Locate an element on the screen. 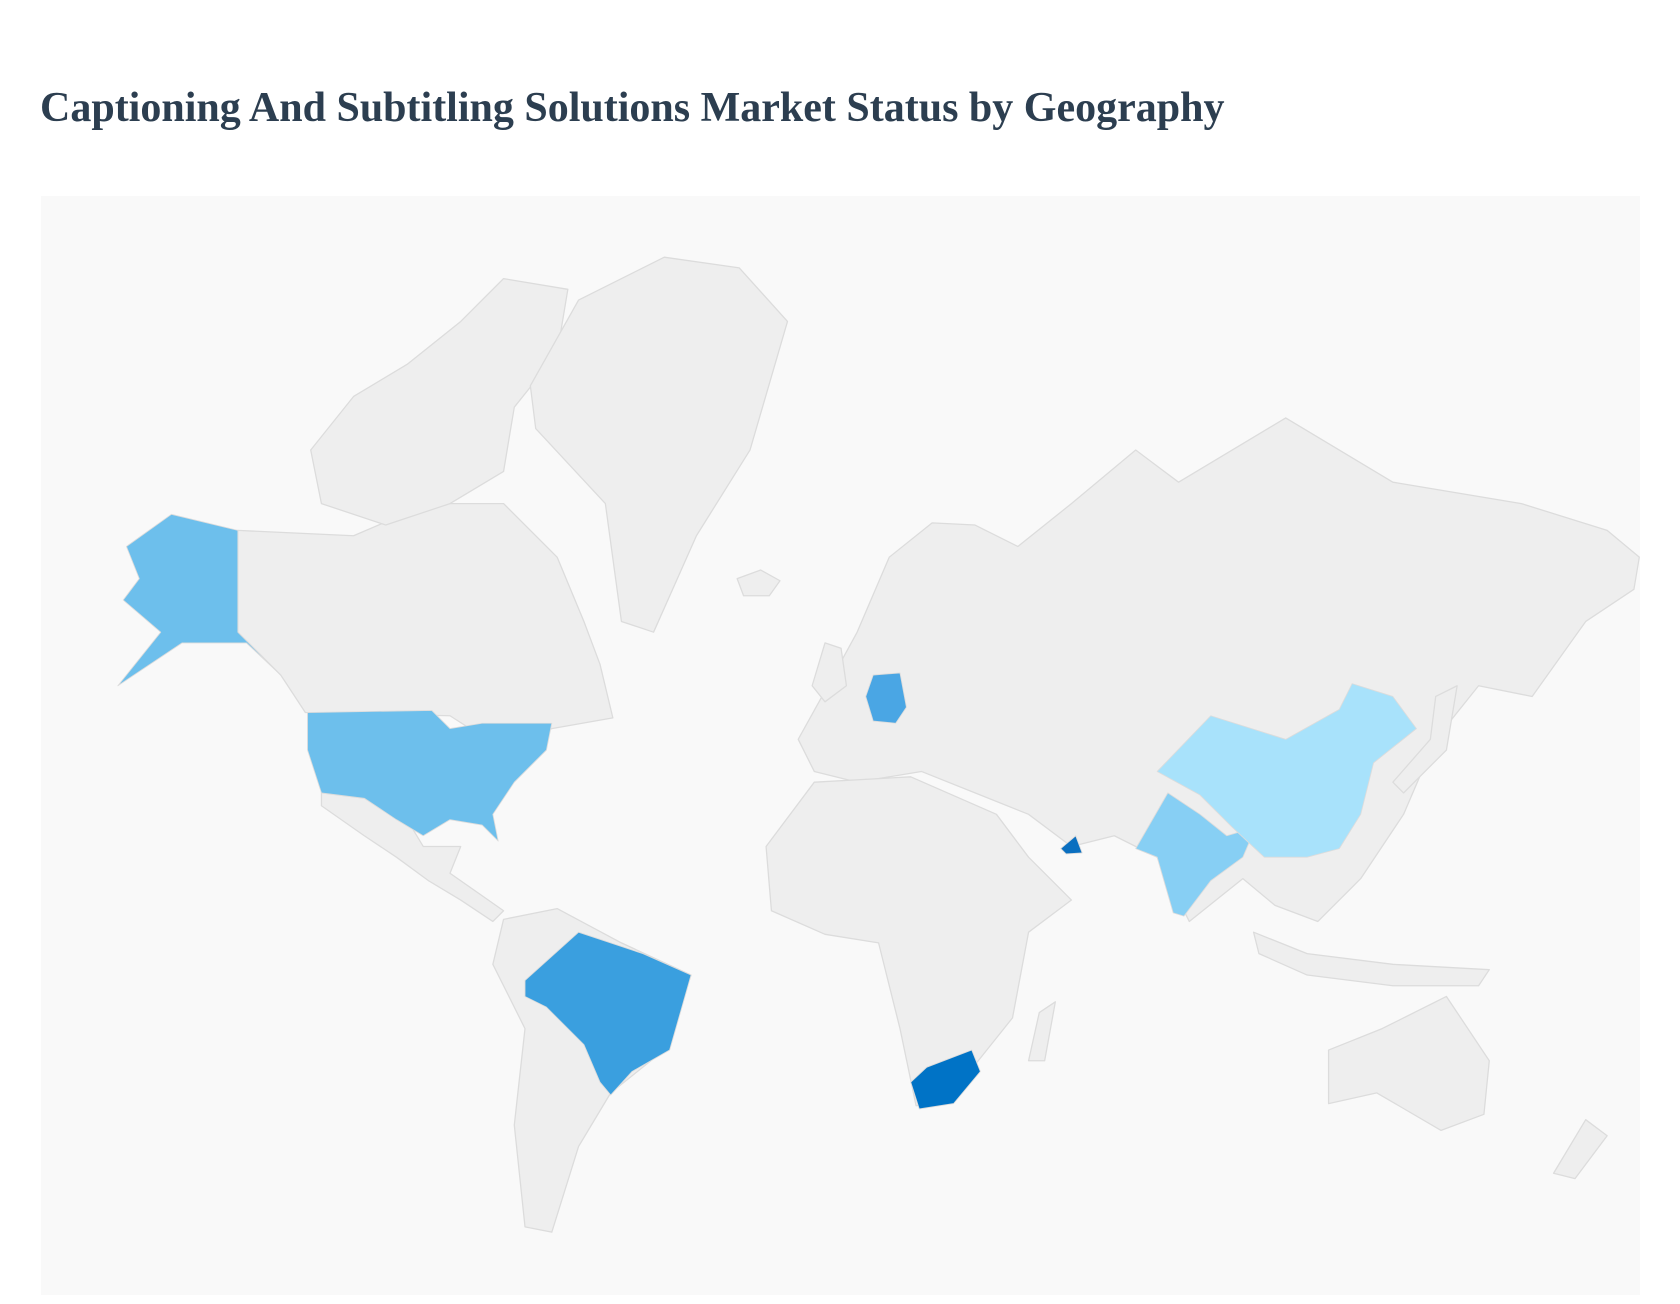  region-alaska: United States is located at coordinates (199, 600).